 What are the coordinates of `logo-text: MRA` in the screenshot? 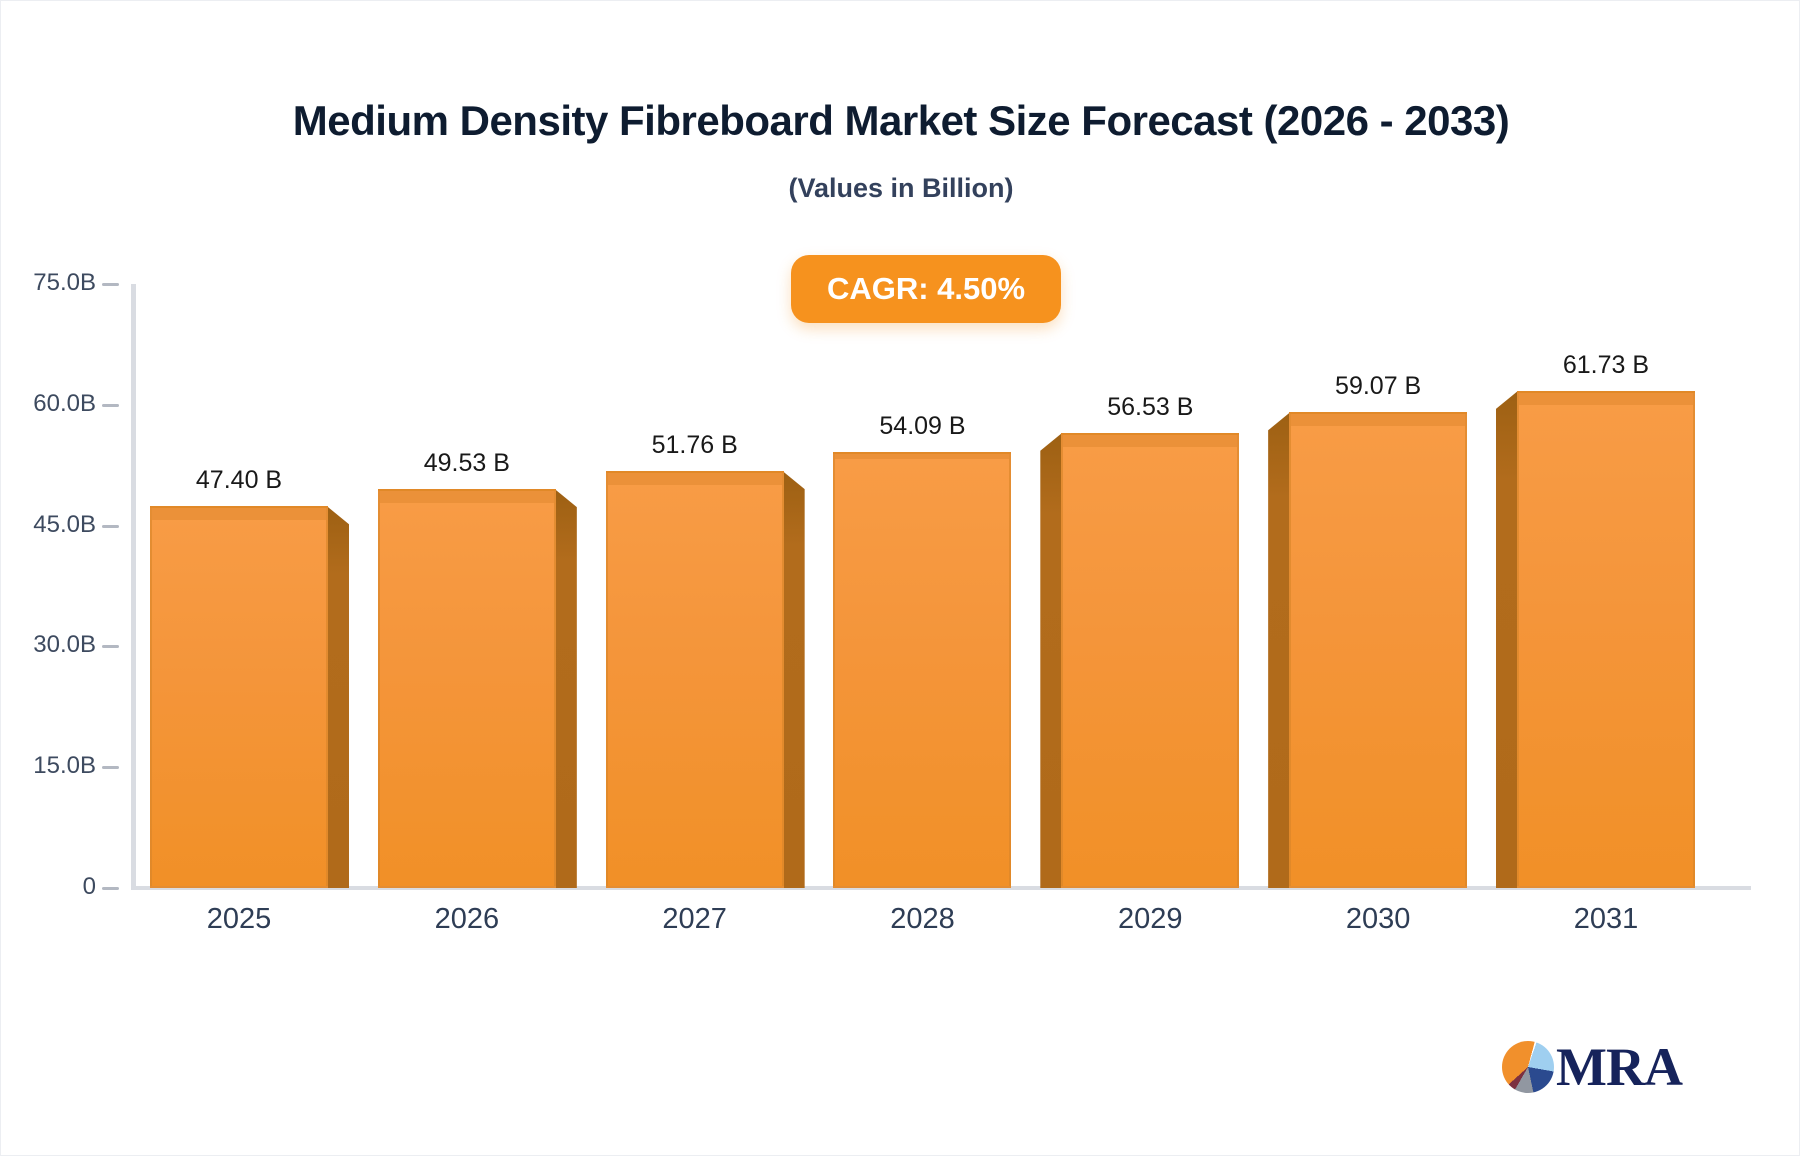 It's located at (1619, 1067).